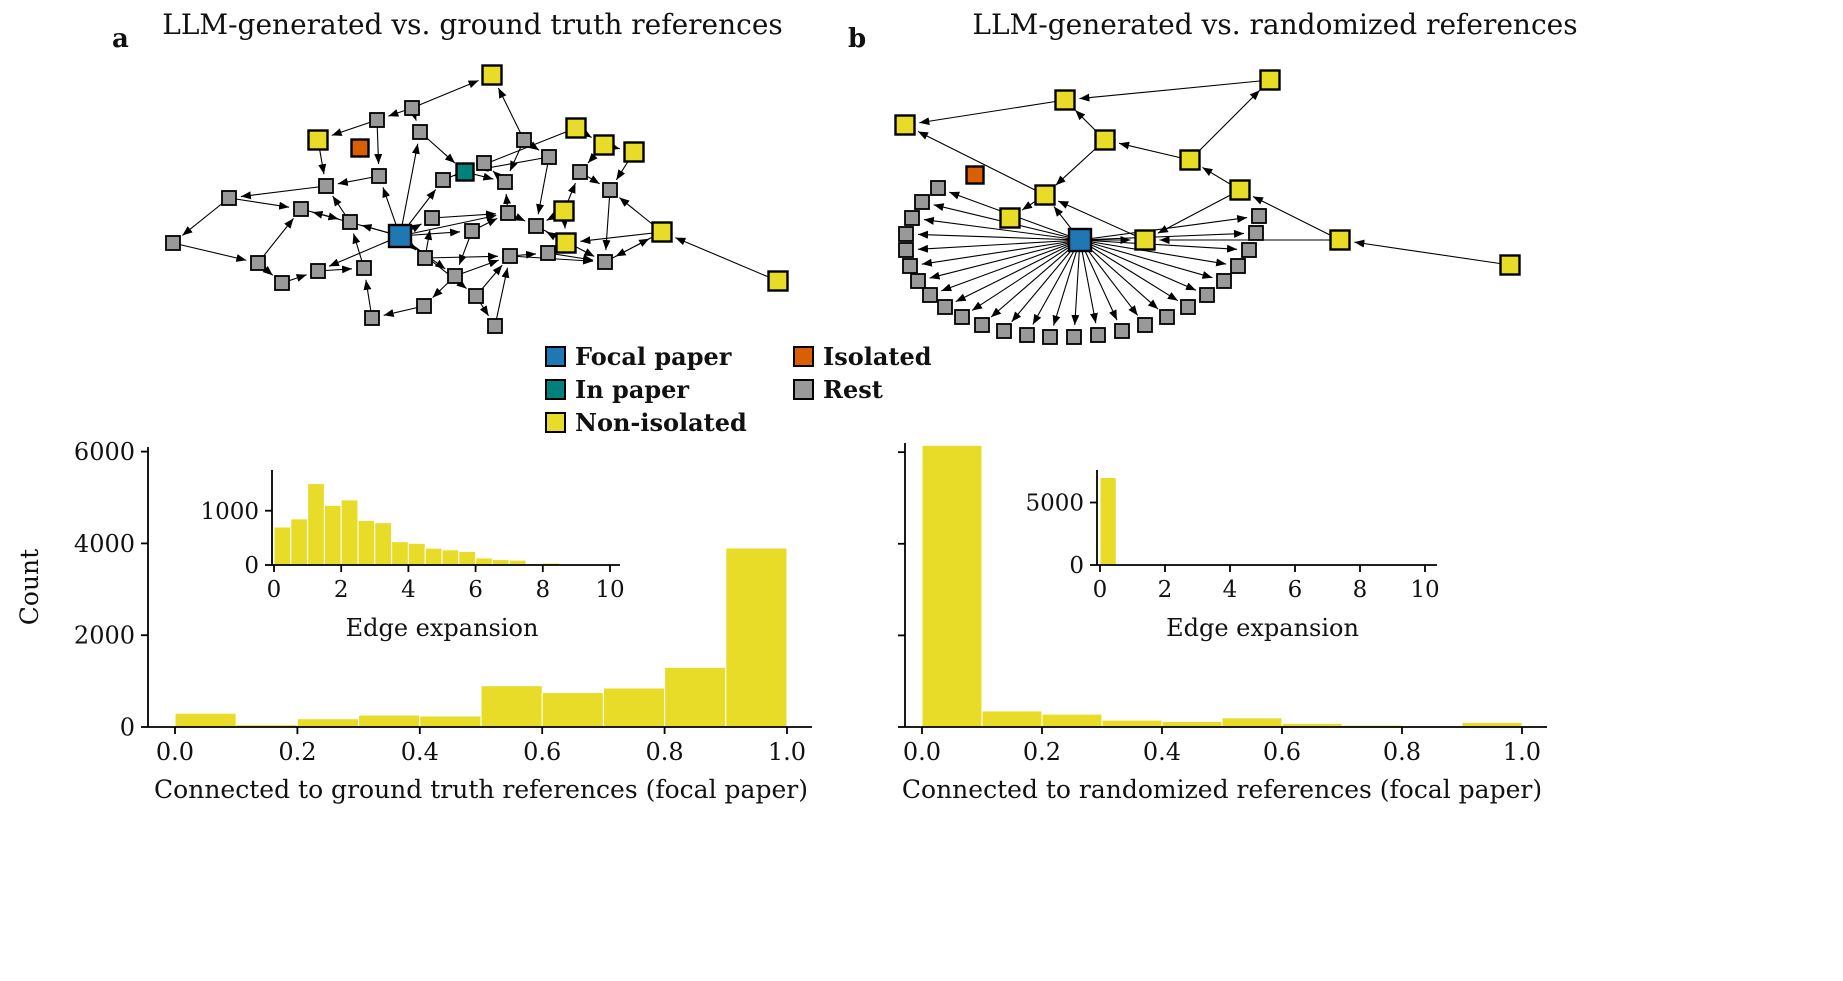  What do you see at coordinates (104, 452) in the screenshot?
I see `y-tick-label: 6000` at bounding box center [104, 452].